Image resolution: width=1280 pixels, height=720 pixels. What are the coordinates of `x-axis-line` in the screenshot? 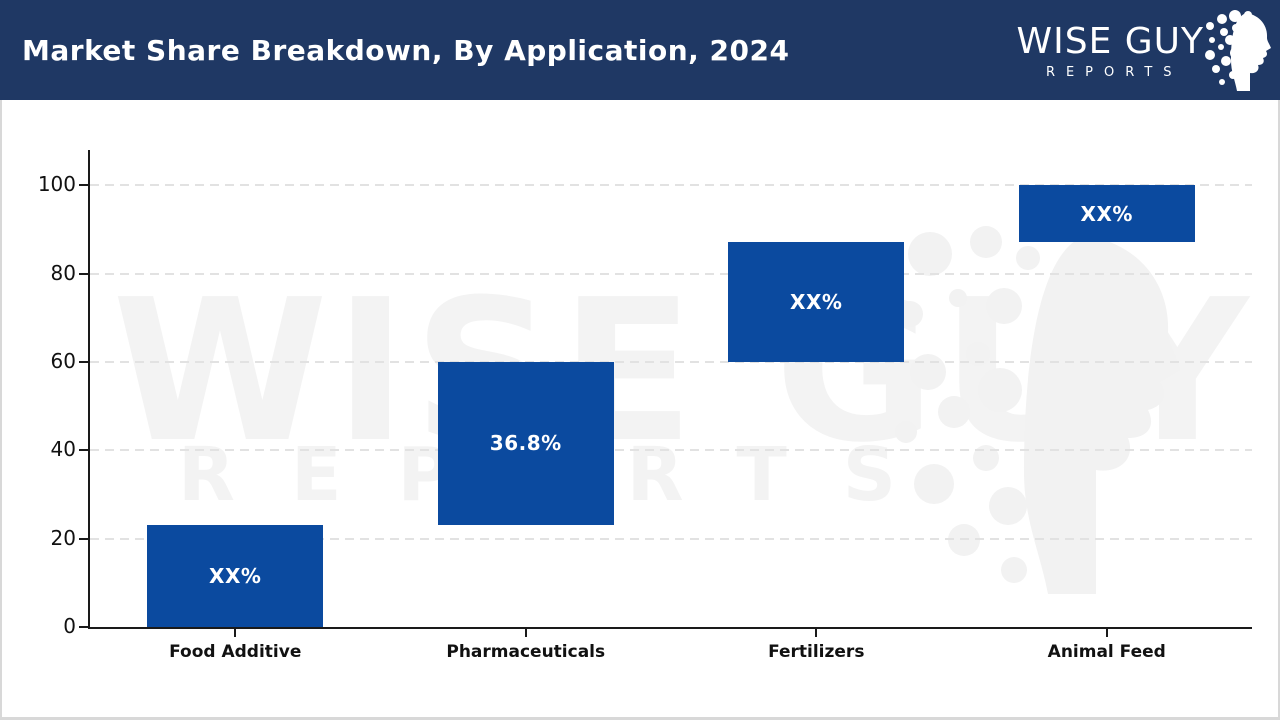 It's located at (670, 628).